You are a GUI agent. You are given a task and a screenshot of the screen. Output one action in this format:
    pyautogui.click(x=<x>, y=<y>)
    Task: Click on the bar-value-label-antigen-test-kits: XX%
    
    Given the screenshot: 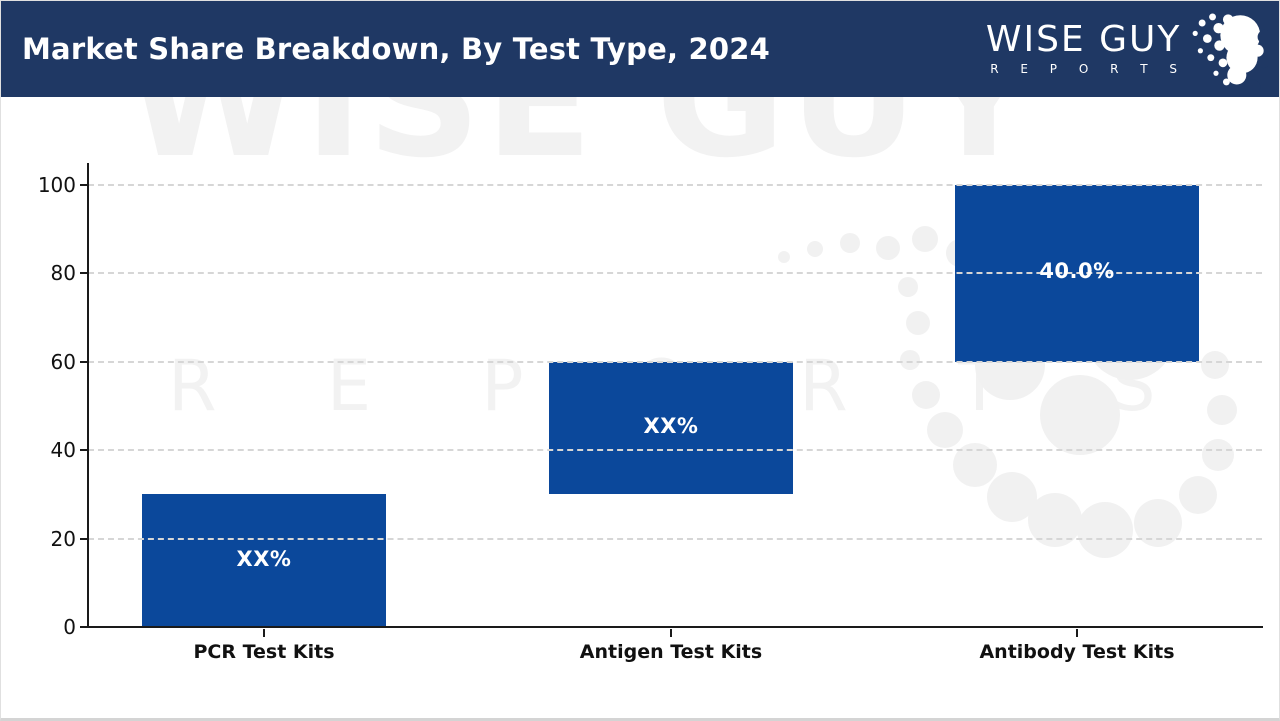 What is the action you would take?
    pyautogui.click(x=671, y=426)
    